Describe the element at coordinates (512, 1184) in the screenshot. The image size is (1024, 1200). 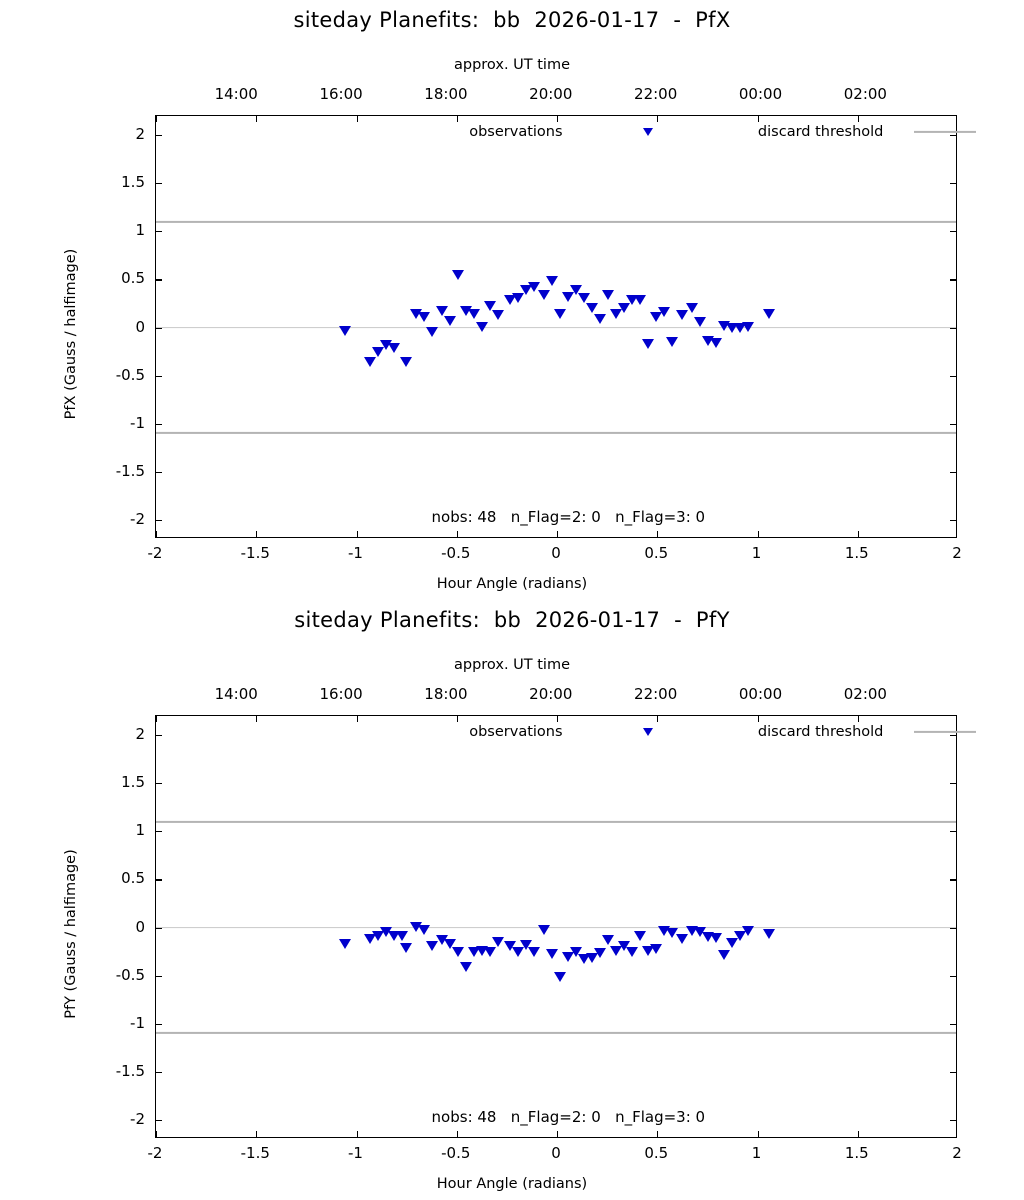
I see `x-axis-label-2: Hour Angle (radians)` at that location.